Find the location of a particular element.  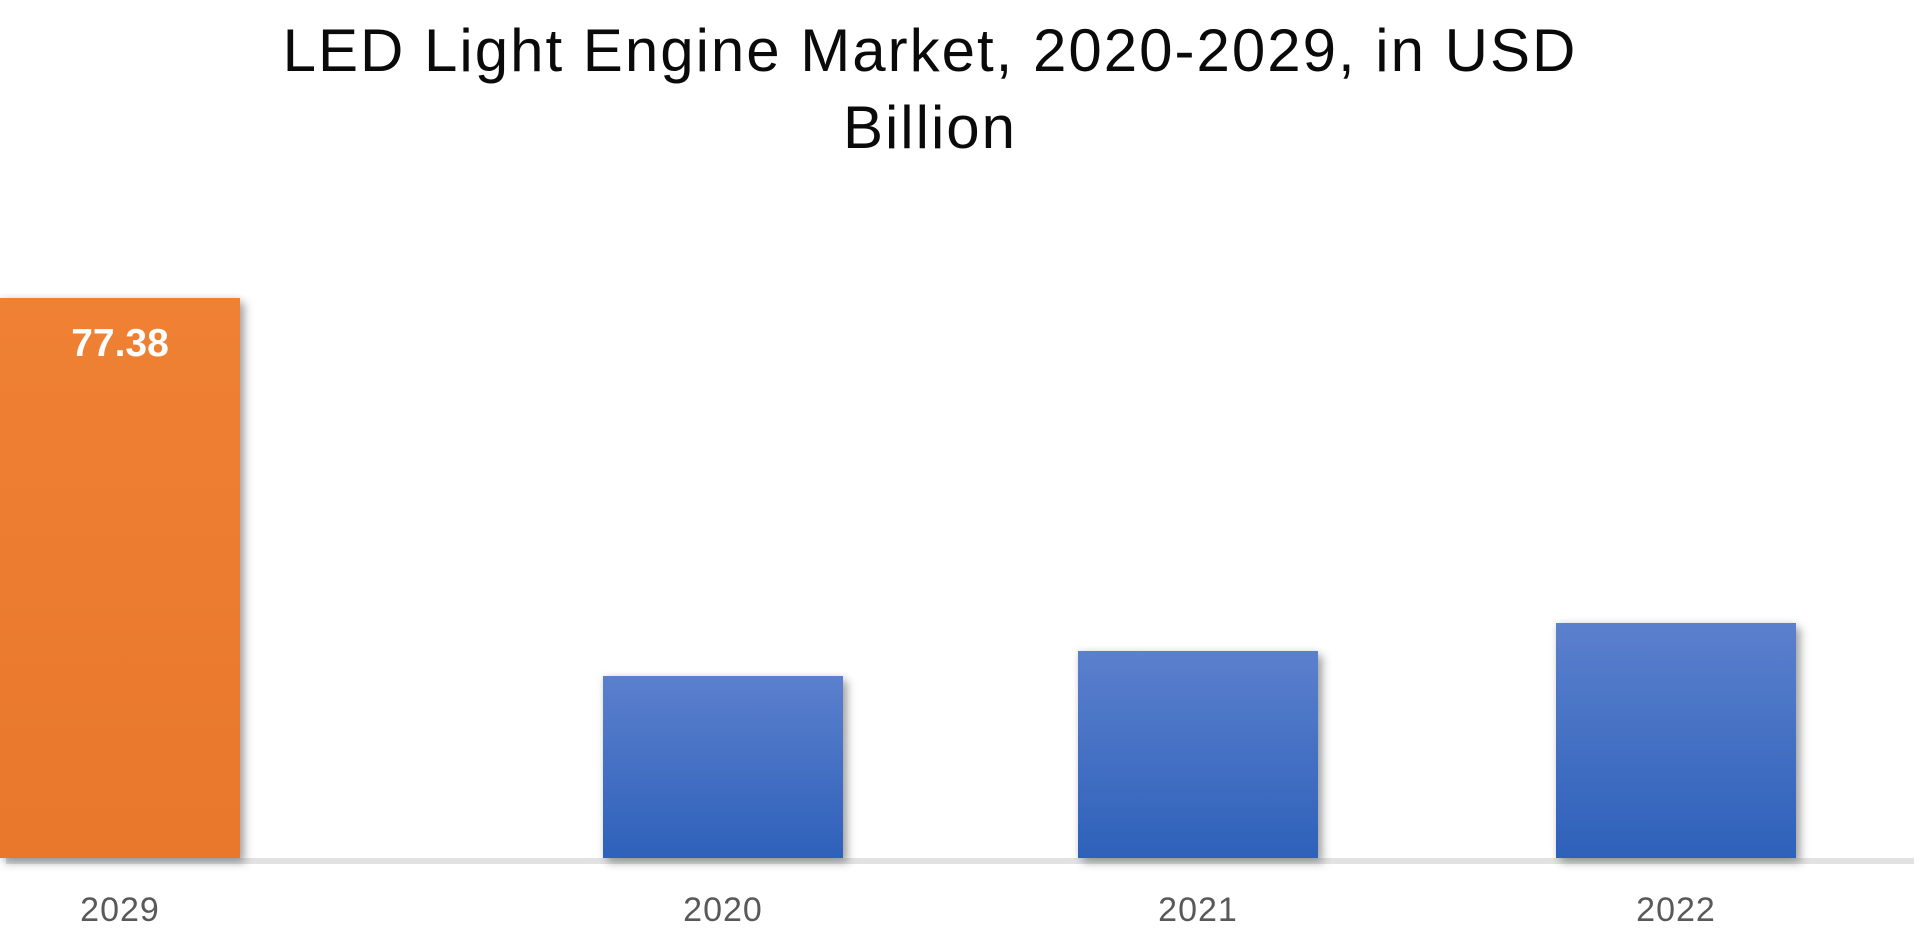

x-tick-label-2020: 2020 is located at coordinates (723, 910).